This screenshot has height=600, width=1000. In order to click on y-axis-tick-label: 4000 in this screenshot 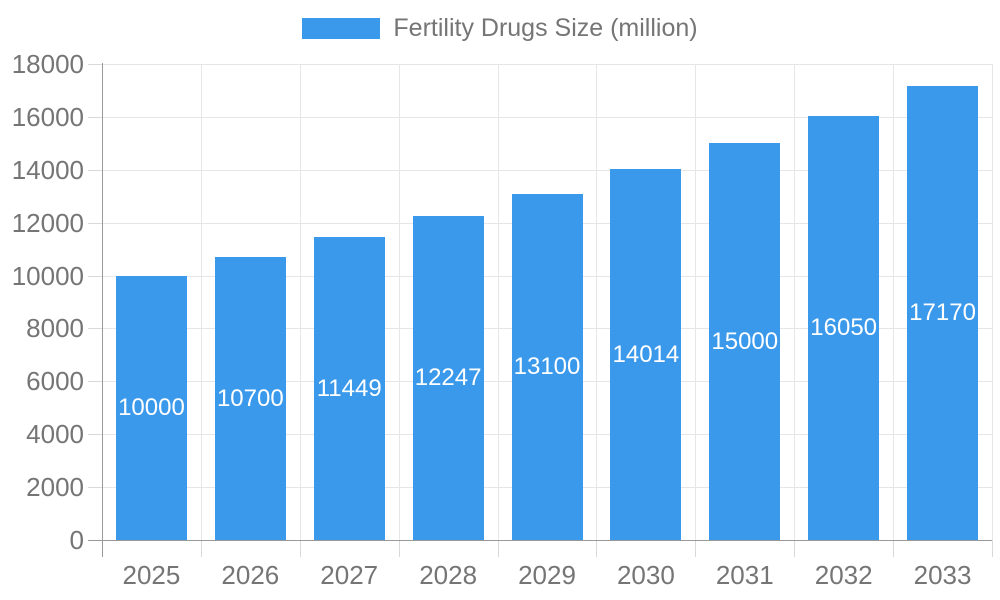, I will do `click(55, 434)`.